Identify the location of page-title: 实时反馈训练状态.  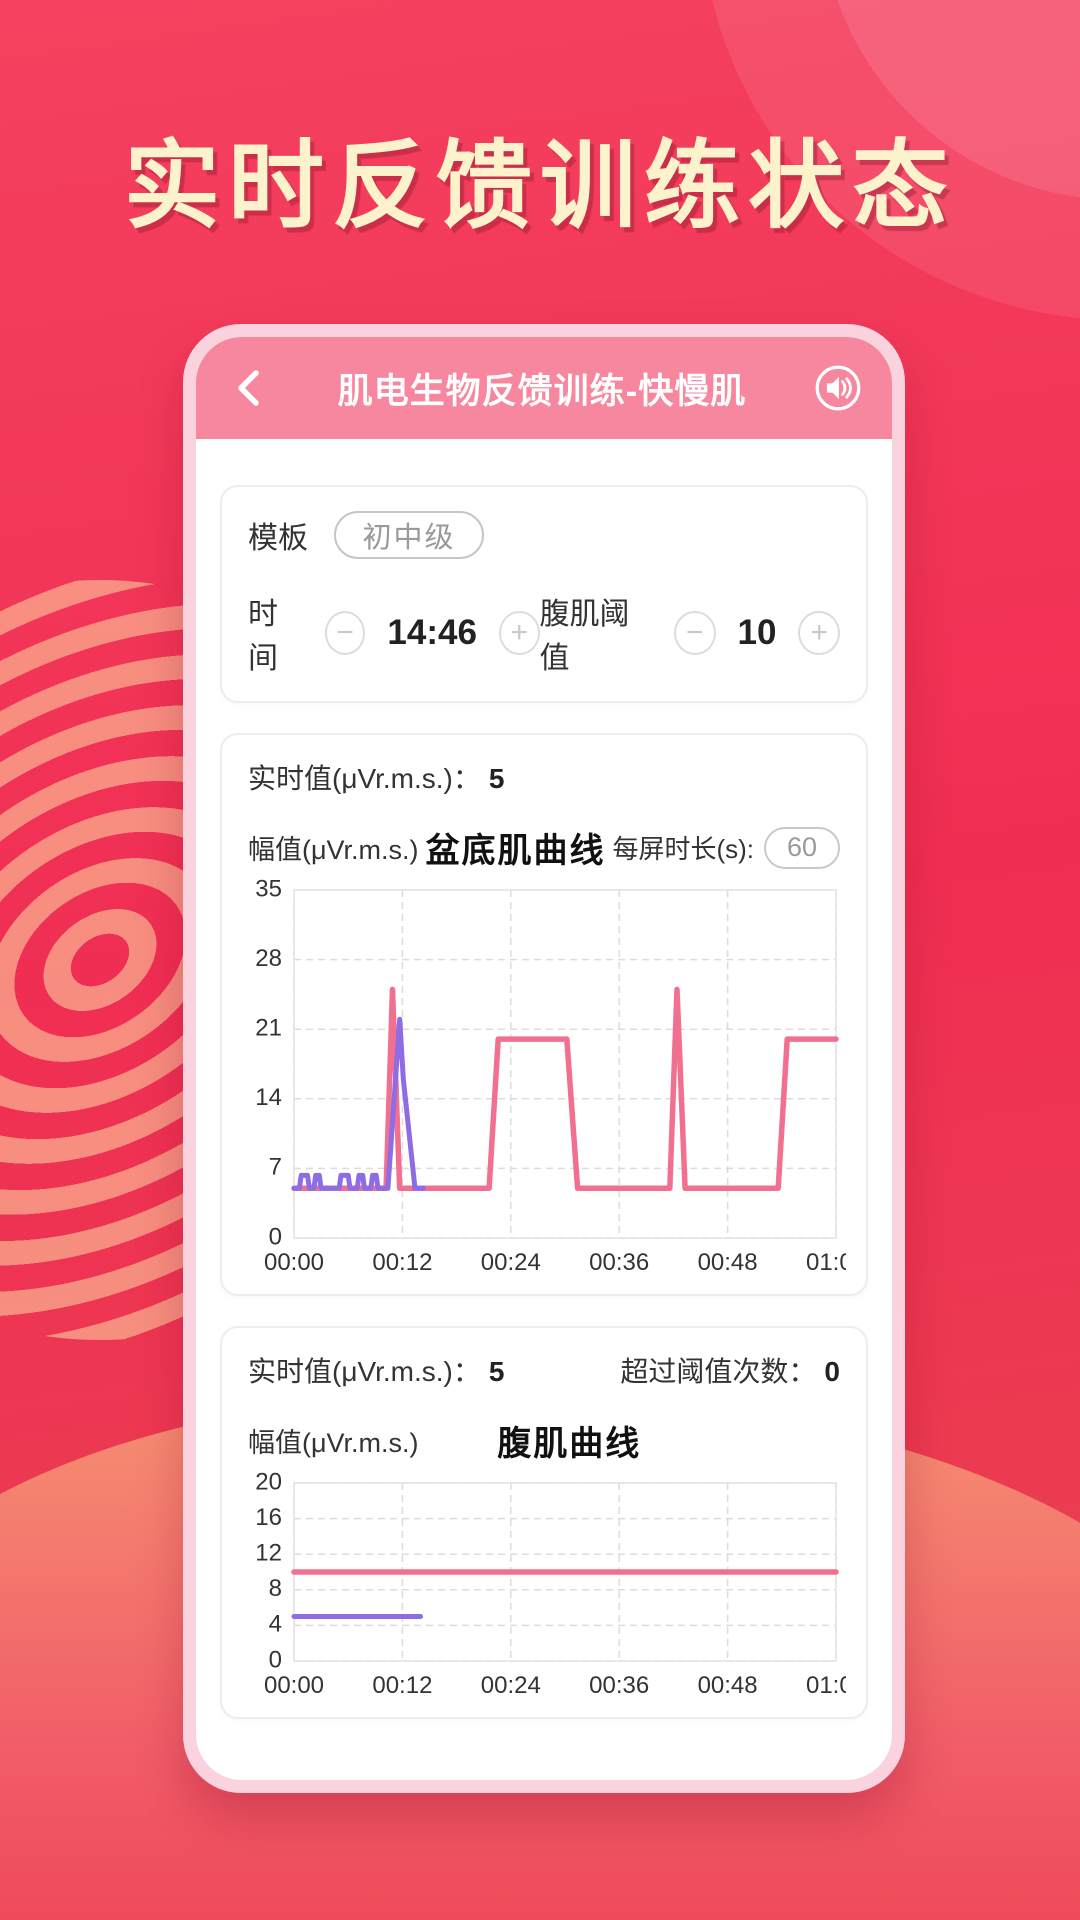
(540, 186).